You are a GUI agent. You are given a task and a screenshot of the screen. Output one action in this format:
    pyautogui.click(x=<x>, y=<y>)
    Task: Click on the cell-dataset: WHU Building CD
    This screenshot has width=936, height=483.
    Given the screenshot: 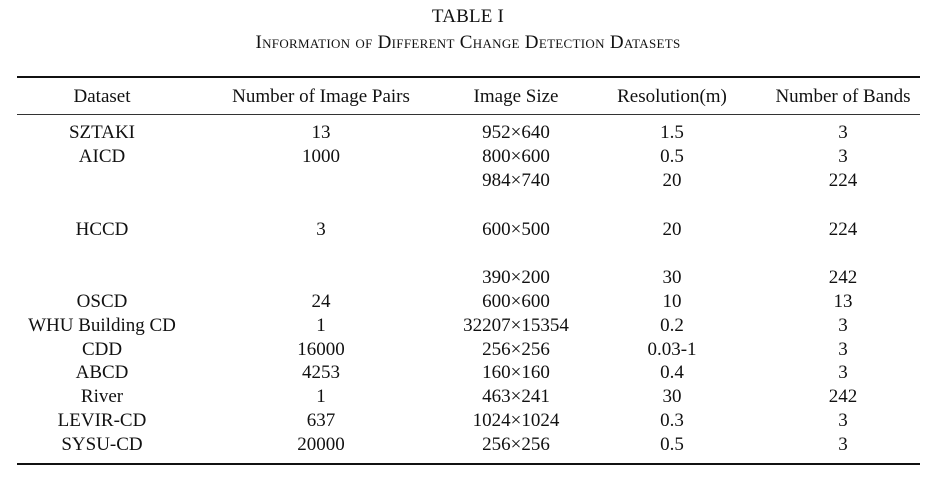 What is the action you would take?
    pyautogui.click(x=102, y=325)
    